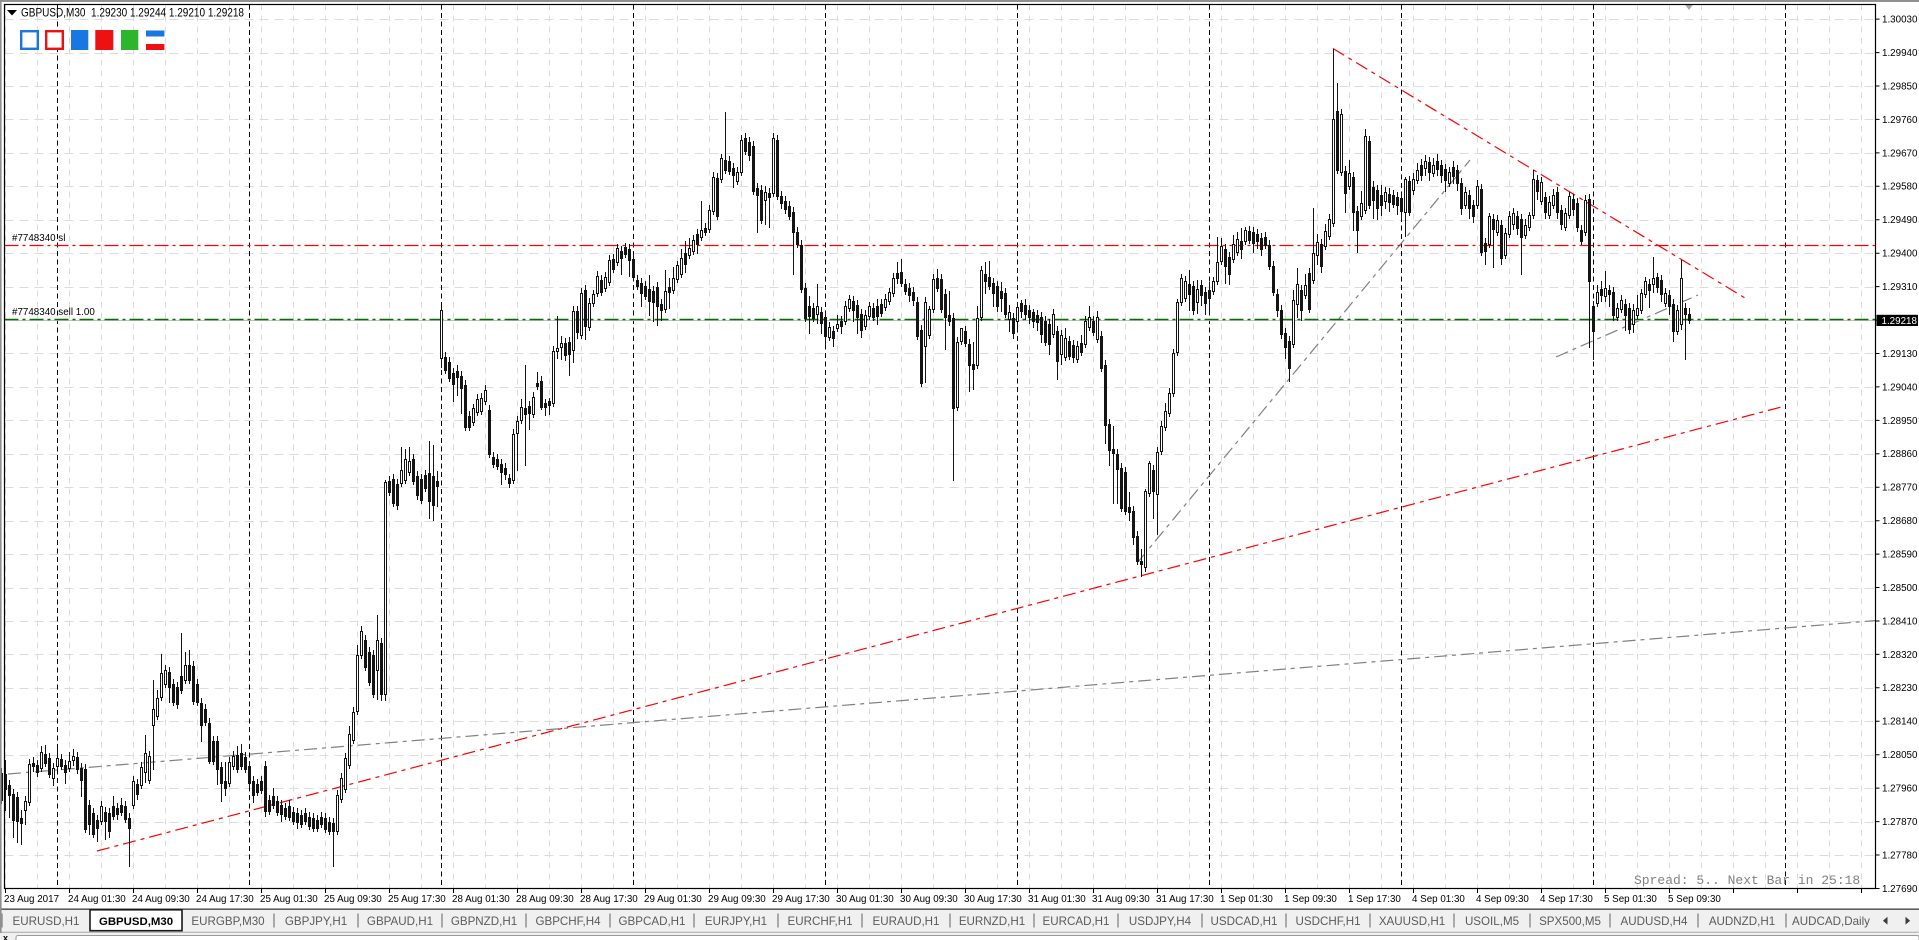 This screenshot has width=1919, height=940. What do you see at coordinates (484, 921) in the screenshot?
I see `svg-text: GBPNZD,H1` at bounding box center [484, 921].